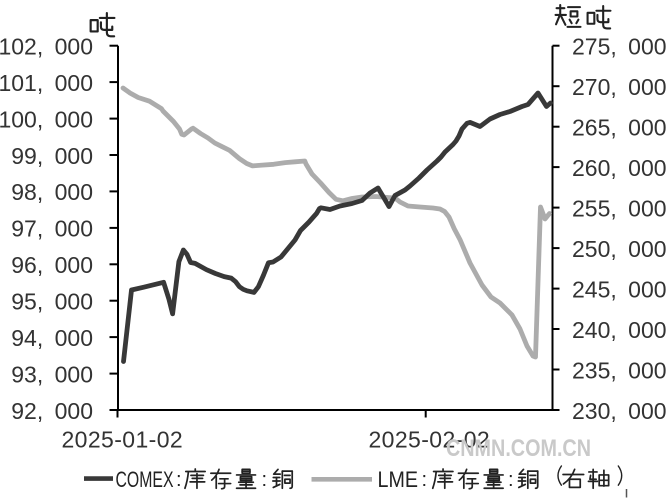 This screenshot has height=500, width=672. I want to click on svg-text: 260, 000, so click(619, 168).